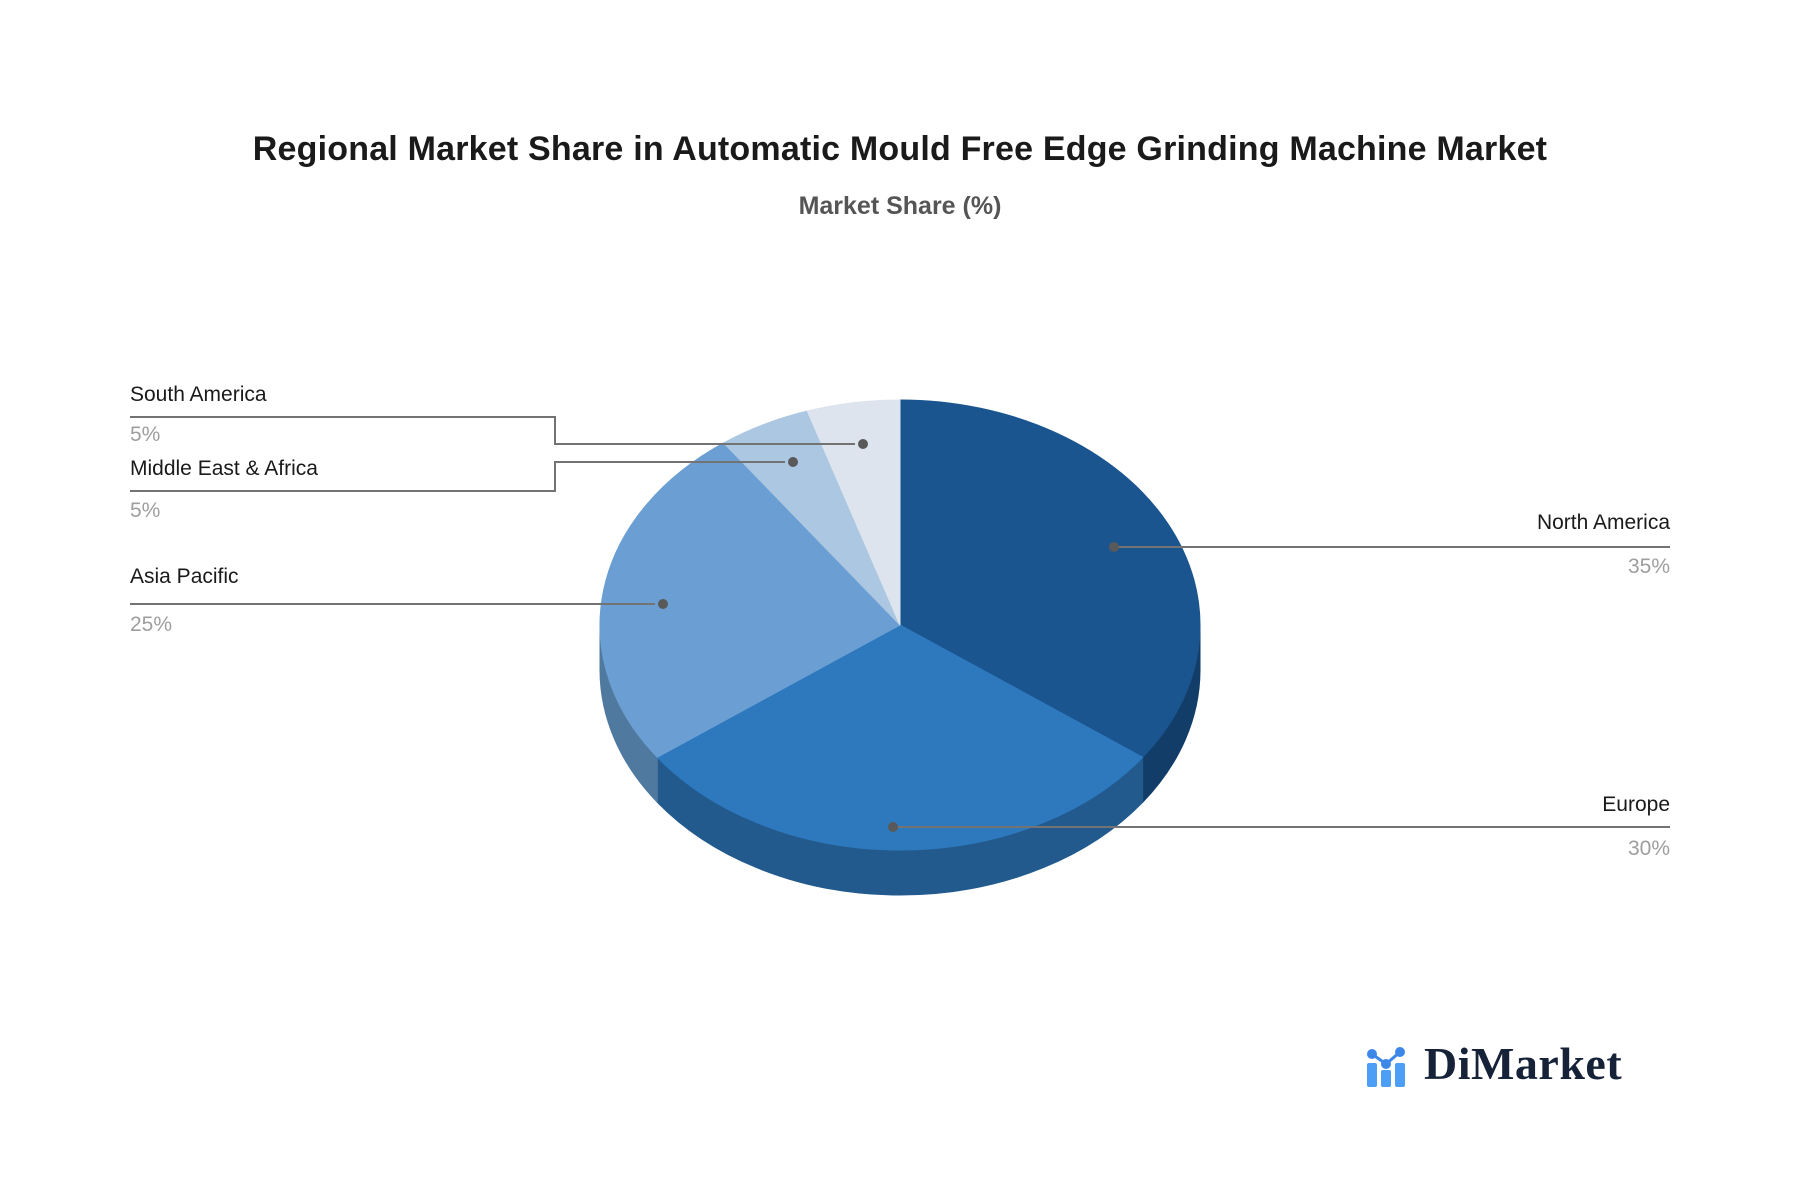  Describe the element at coordinates (151, 624) in the screenshot. I see `callout-pct-asia-pacific: 25%` at that location.